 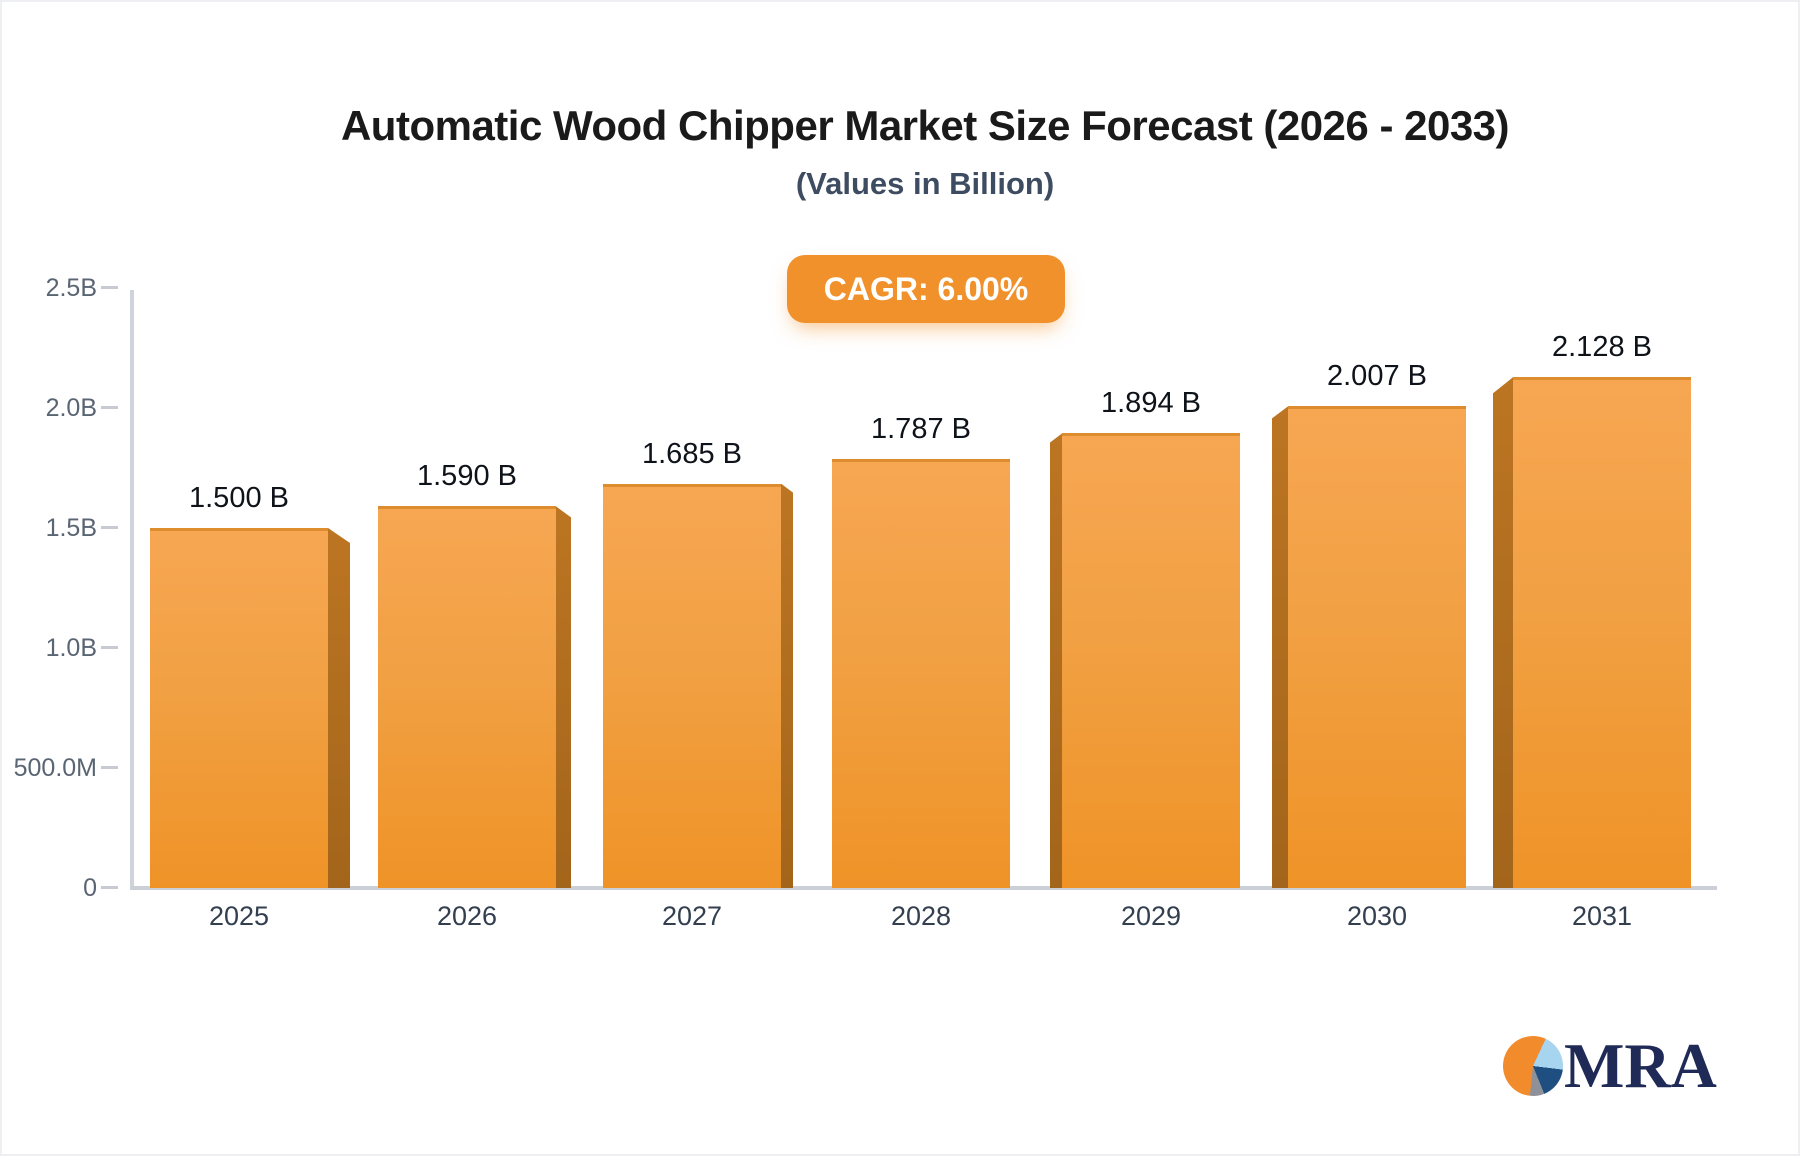 What do you see at coordinates (1151, 916) in the screenshot?
I see `x-tick-label: 2029` at bounding box center [1151, 916].